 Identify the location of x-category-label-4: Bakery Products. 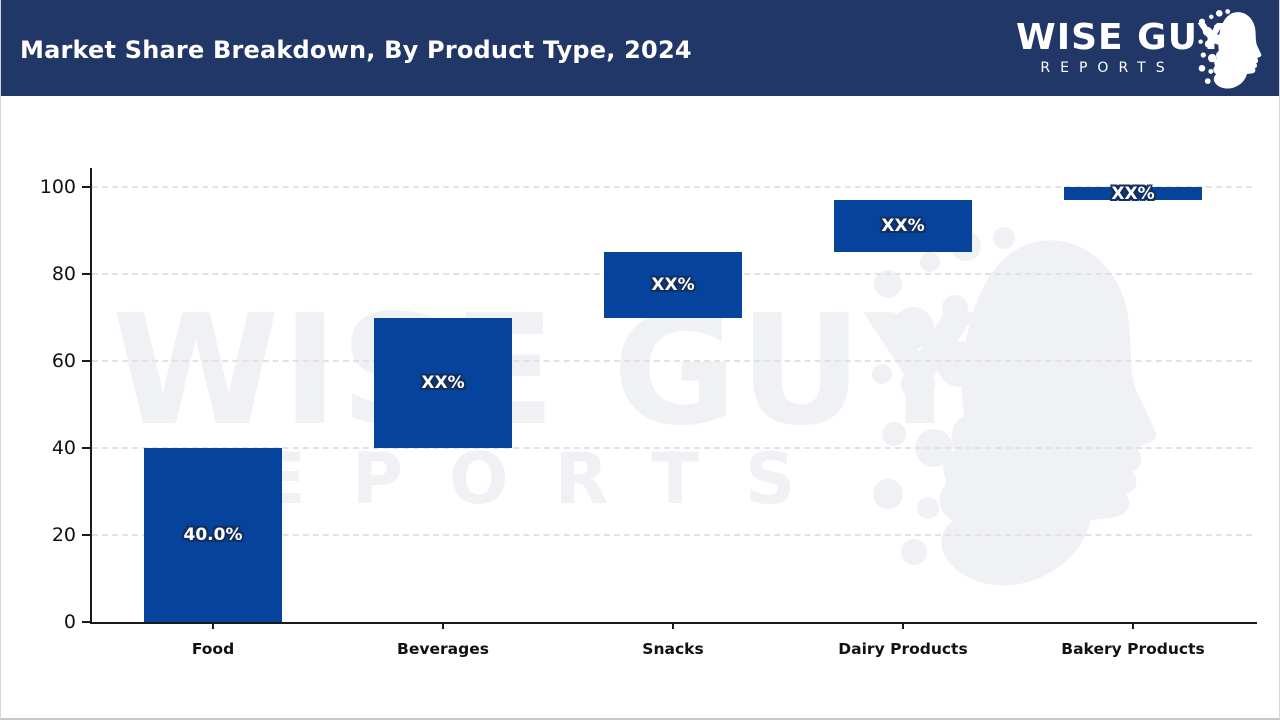
(1133, 649).